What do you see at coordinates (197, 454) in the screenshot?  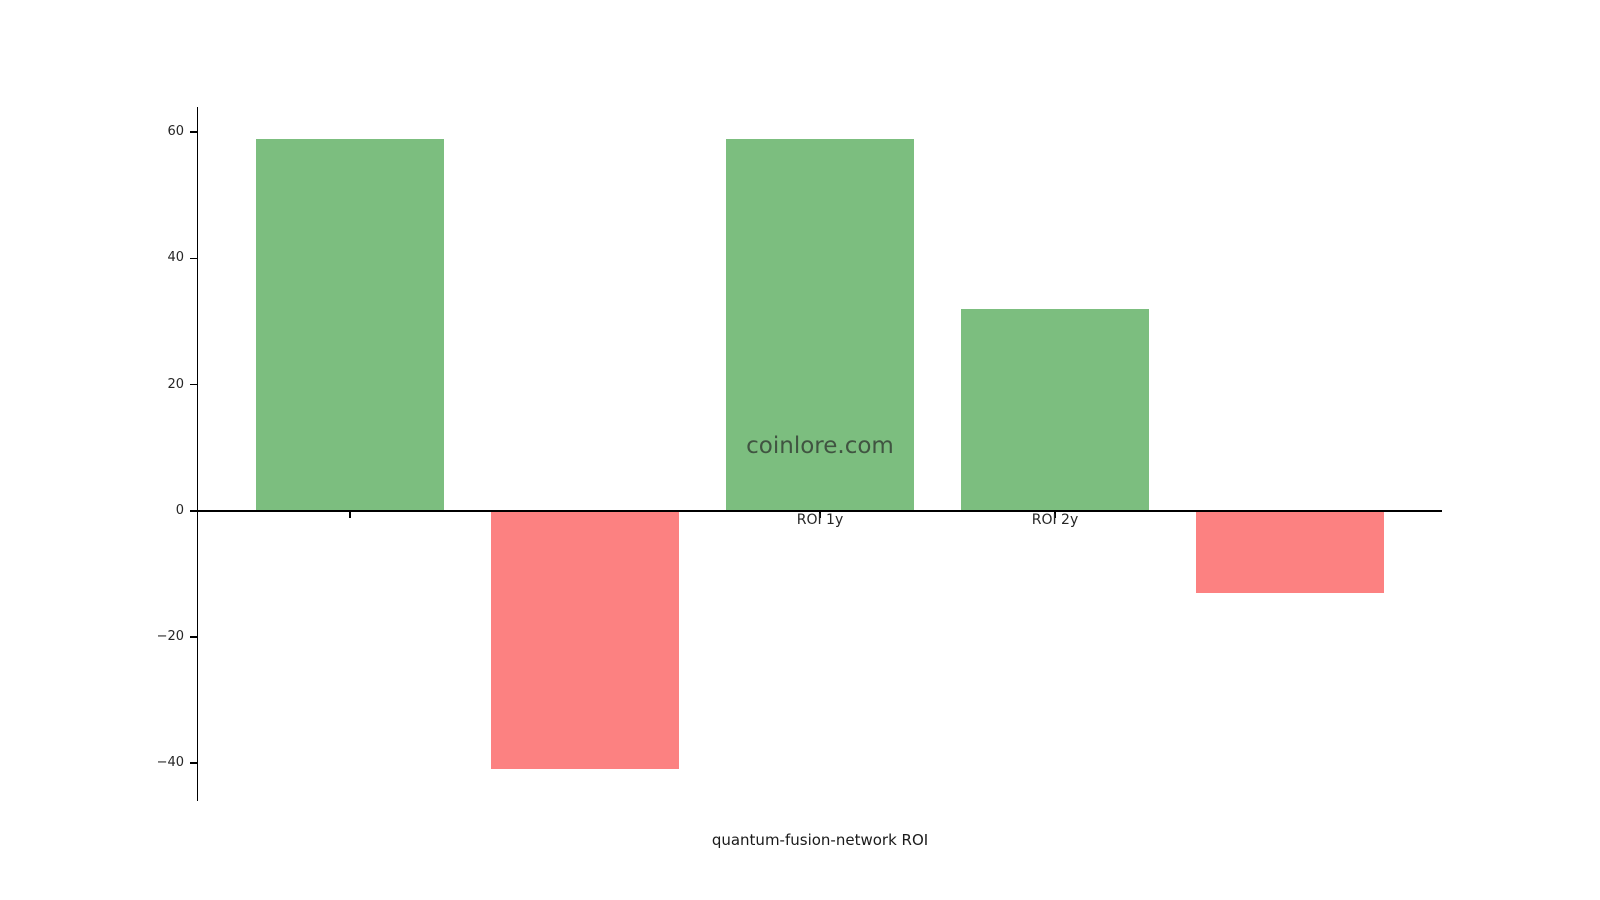 I see `y-axis-line` at bounding box center [197, 454].